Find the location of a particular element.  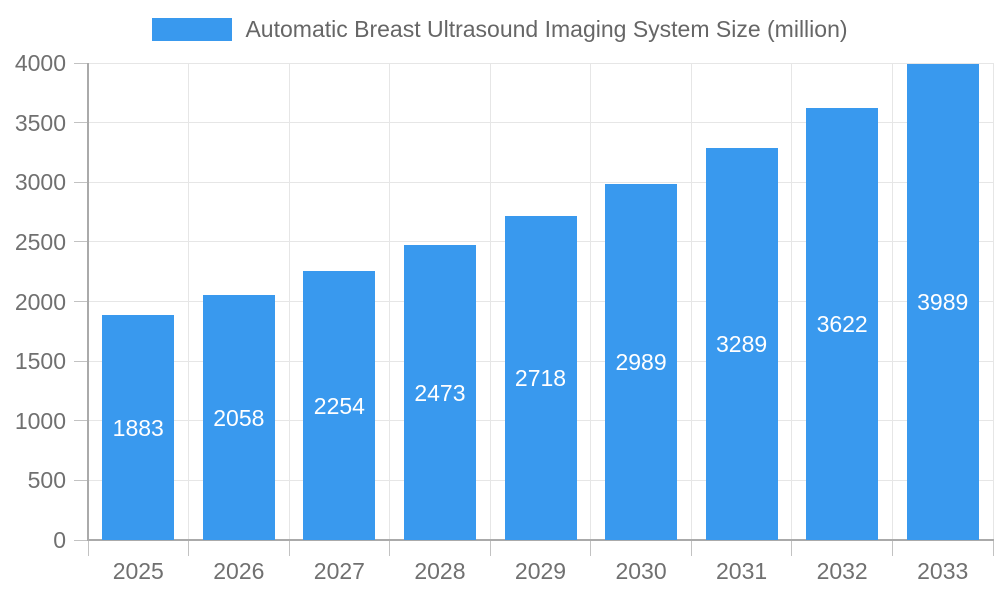

x-axis-label: 2027 is located at coordinates (339, 571).